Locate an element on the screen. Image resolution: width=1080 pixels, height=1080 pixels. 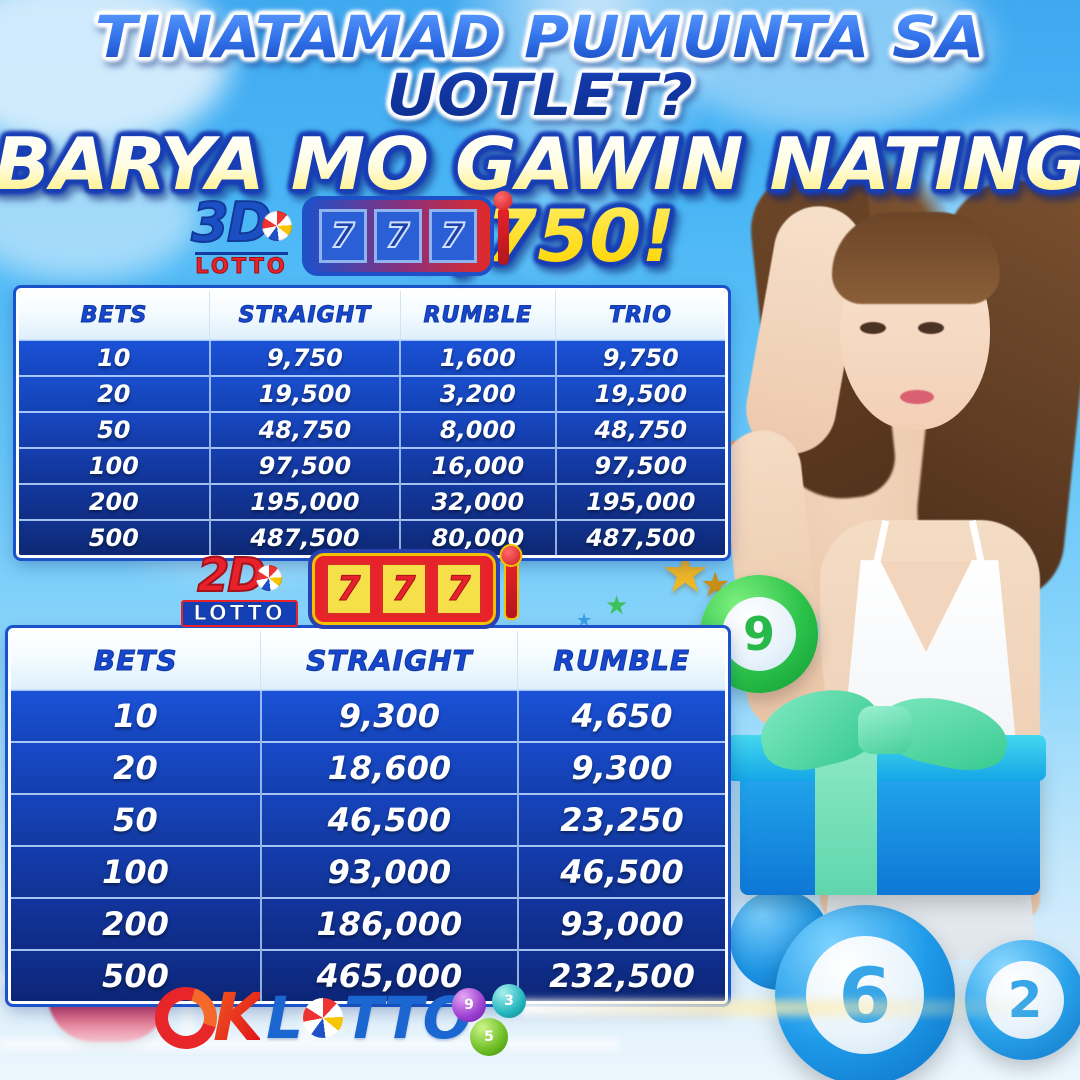
cell-straight: 9,300 is located at coordinates (389, 715).